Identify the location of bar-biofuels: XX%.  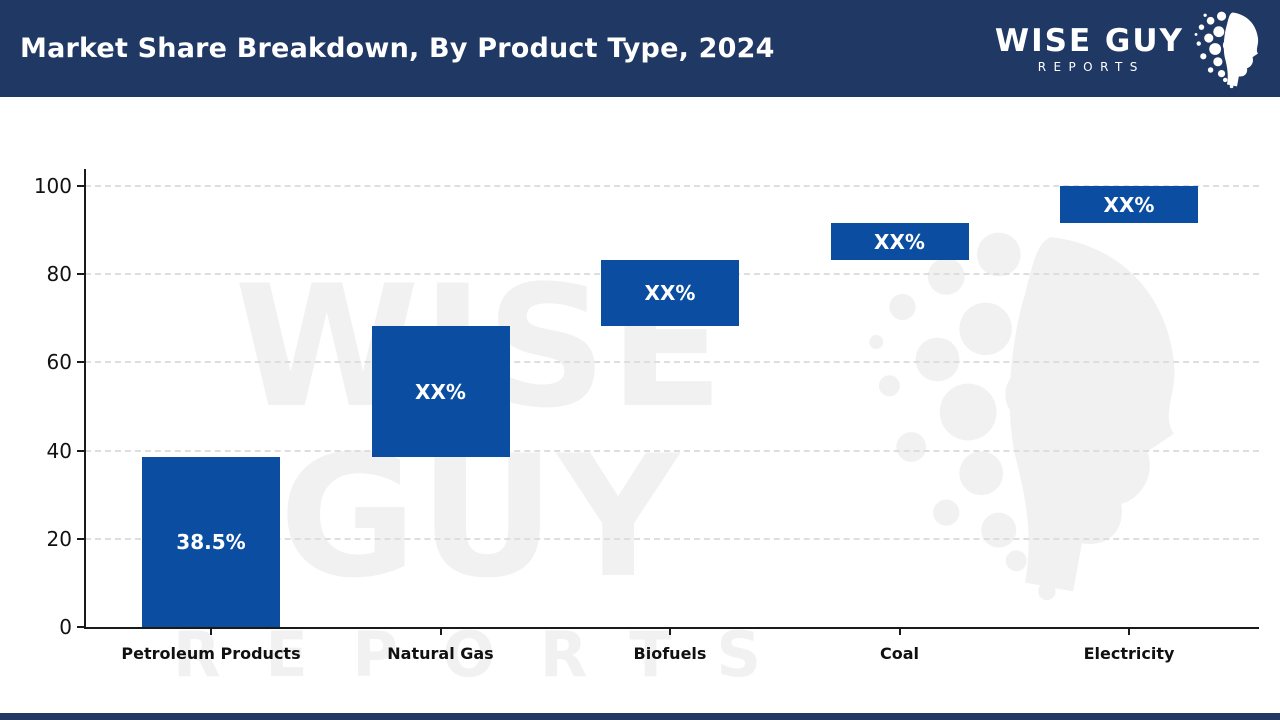
(670, 293).